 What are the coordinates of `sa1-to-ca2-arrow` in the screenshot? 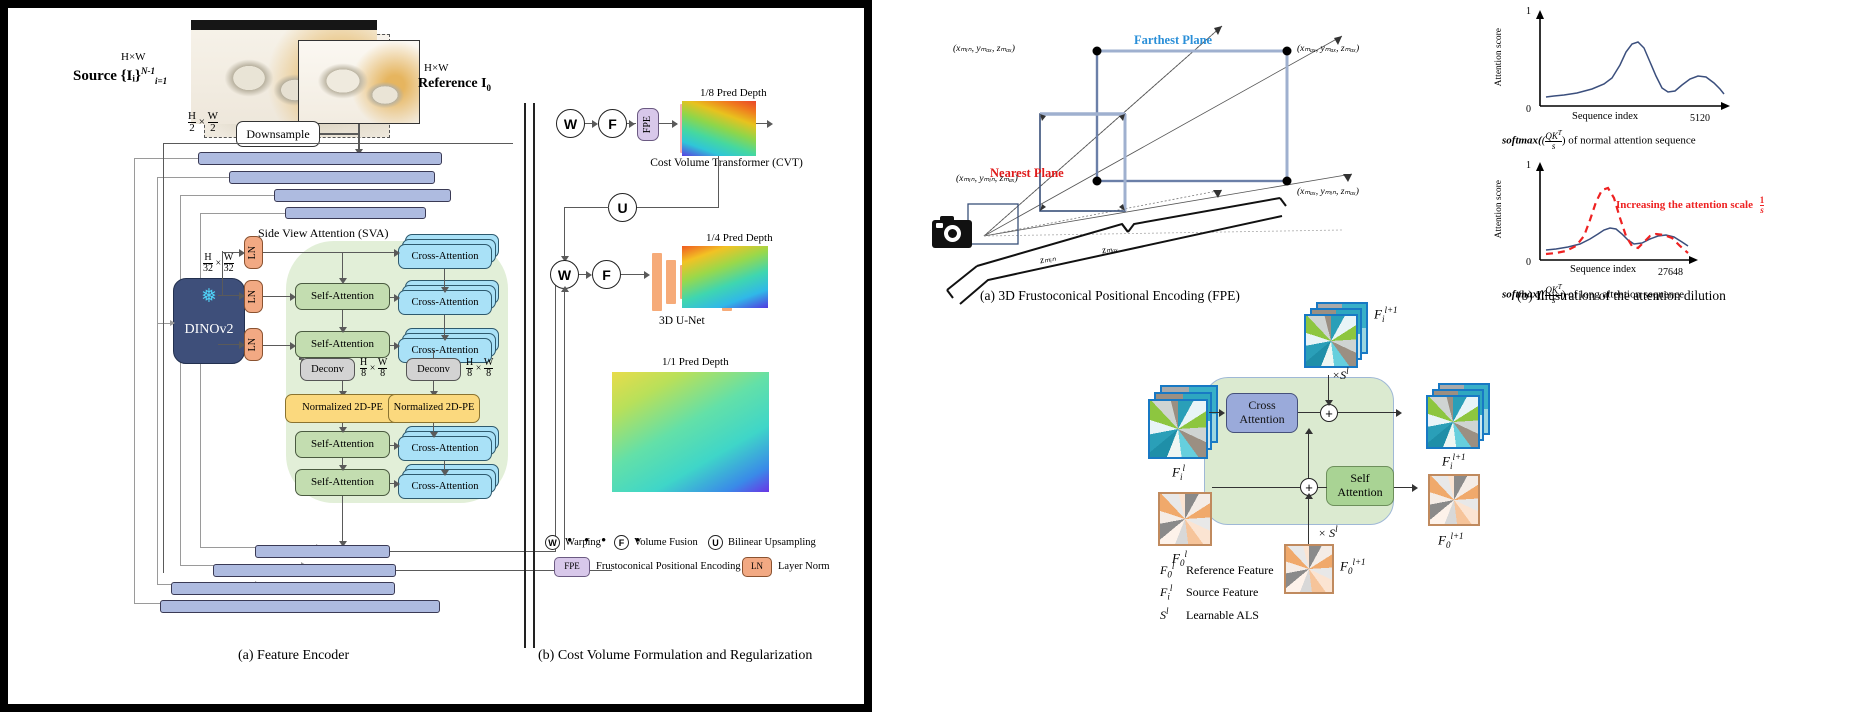 It's located at (397, 298).